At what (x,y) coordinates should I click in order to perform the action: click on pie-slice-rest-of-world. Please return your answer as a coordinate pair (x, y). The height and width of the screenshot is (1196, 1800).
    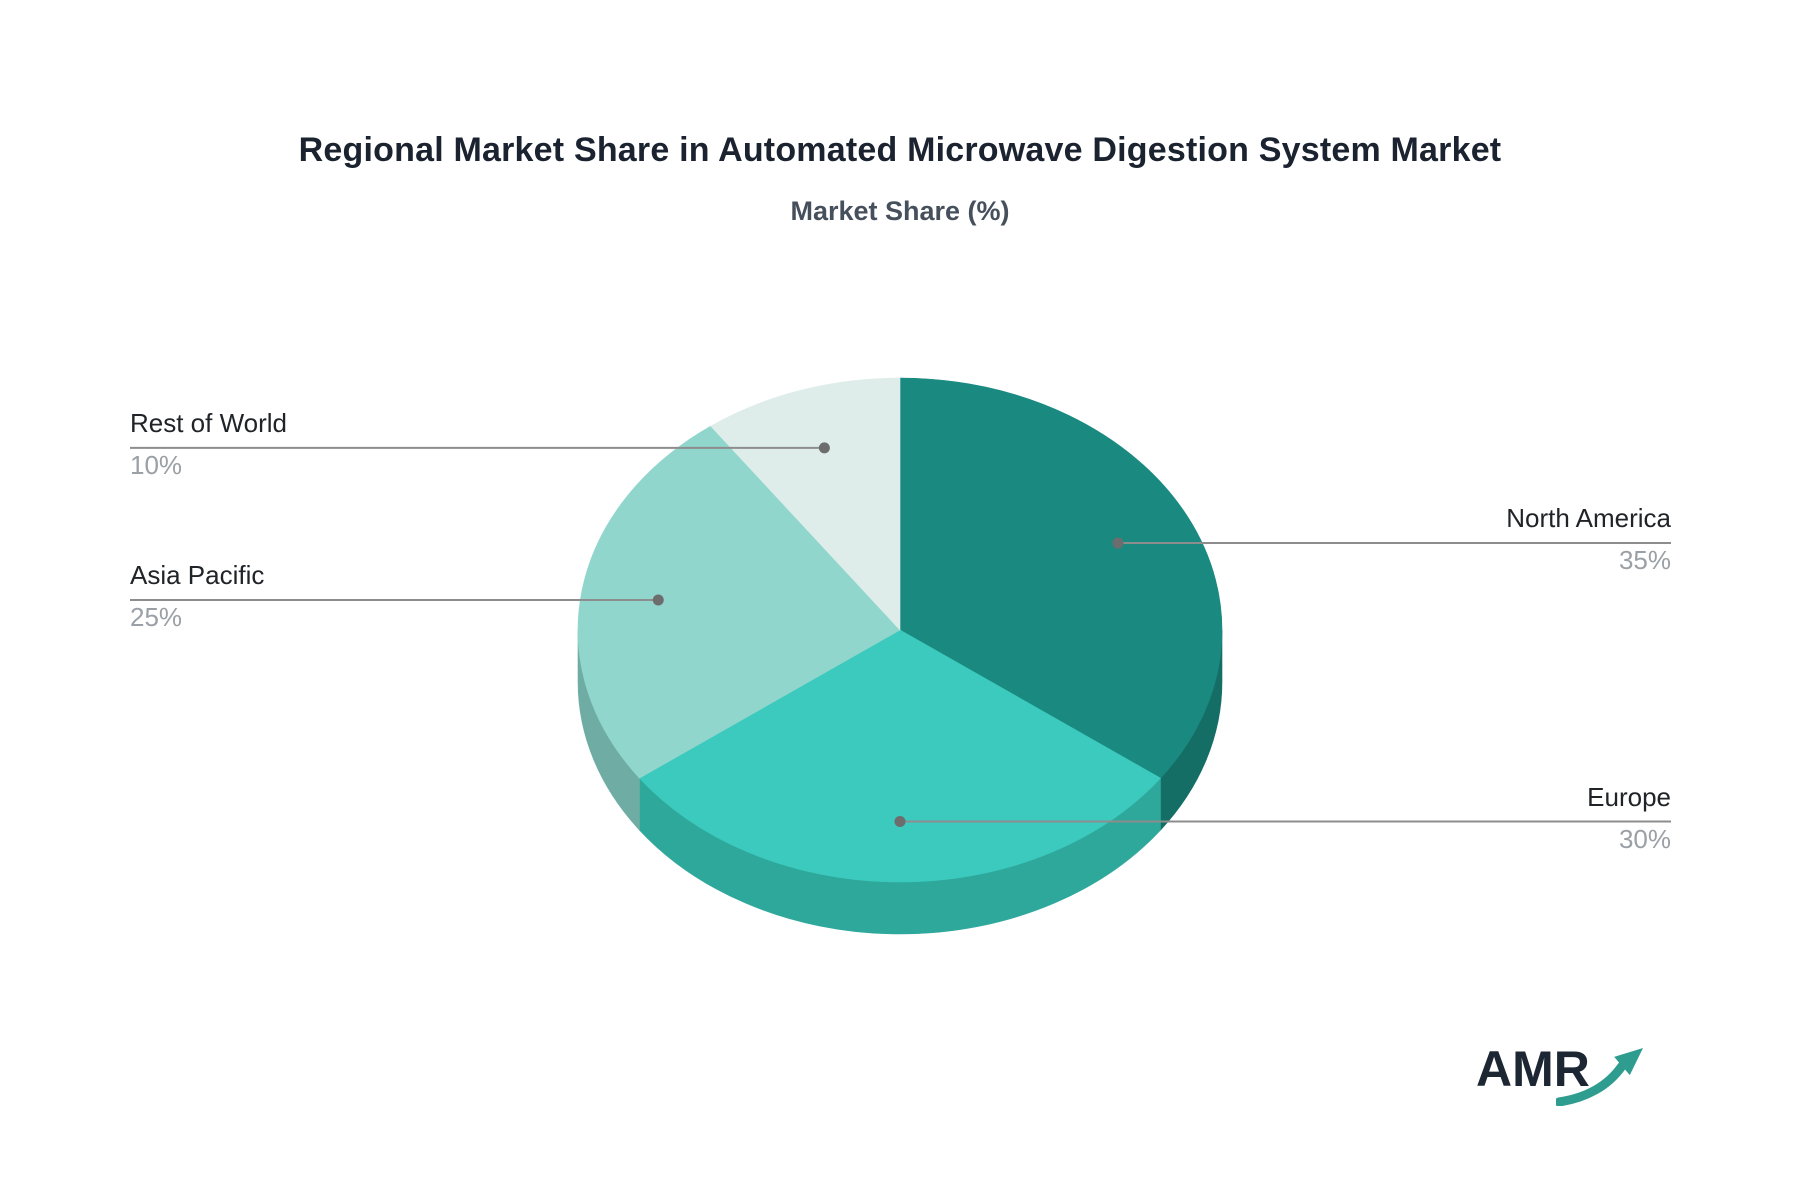
    Looking at the image, I should click on (805, 504).